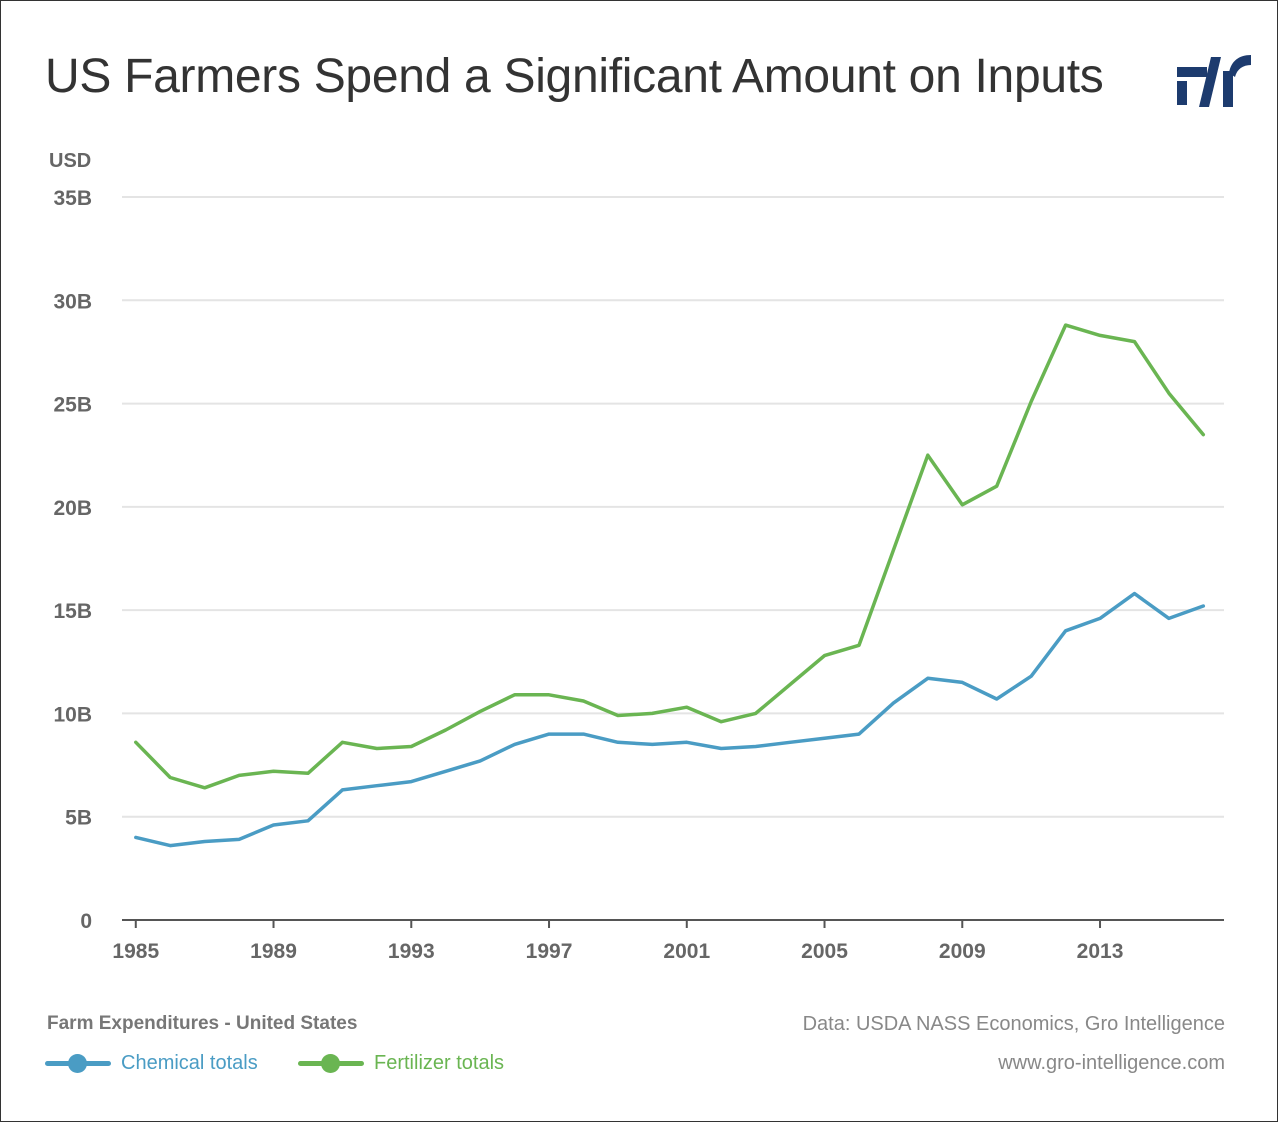 Image resolution: width=1280 pixels, height=1124 pixels. Describe the element at coordinates (1214, 81) in the screenshot. I see `gro-intelligence-logo` at that location.